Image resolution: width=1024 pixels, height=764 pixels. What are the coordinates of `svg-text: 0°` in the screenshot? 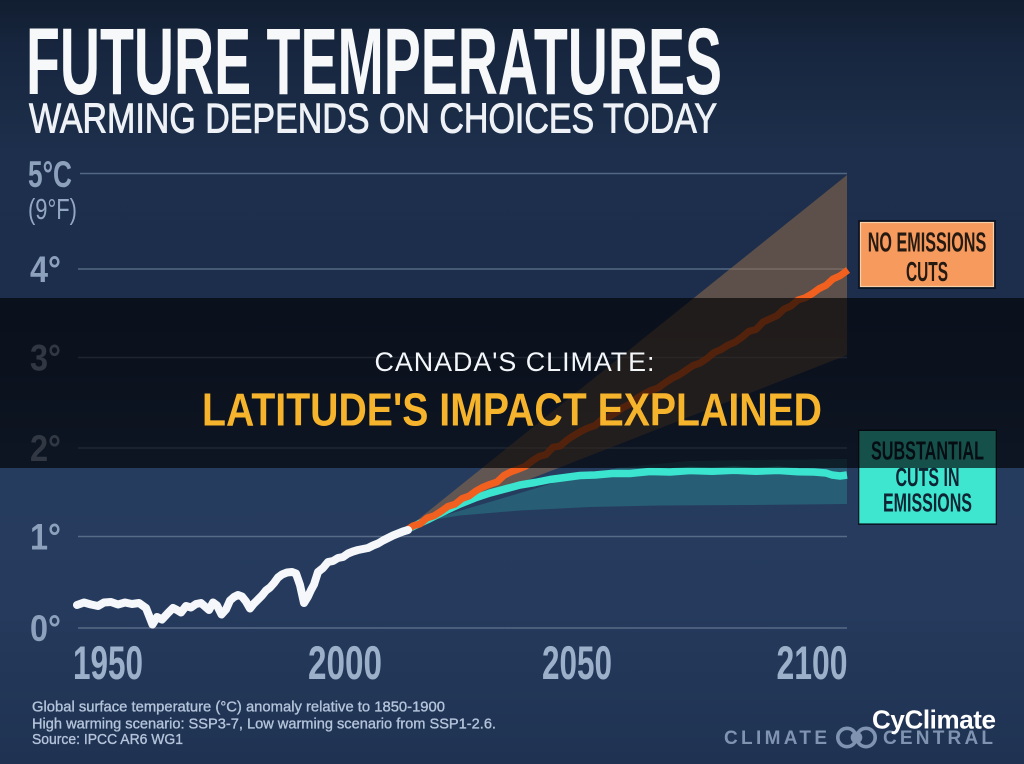 It's located at (45, 628).